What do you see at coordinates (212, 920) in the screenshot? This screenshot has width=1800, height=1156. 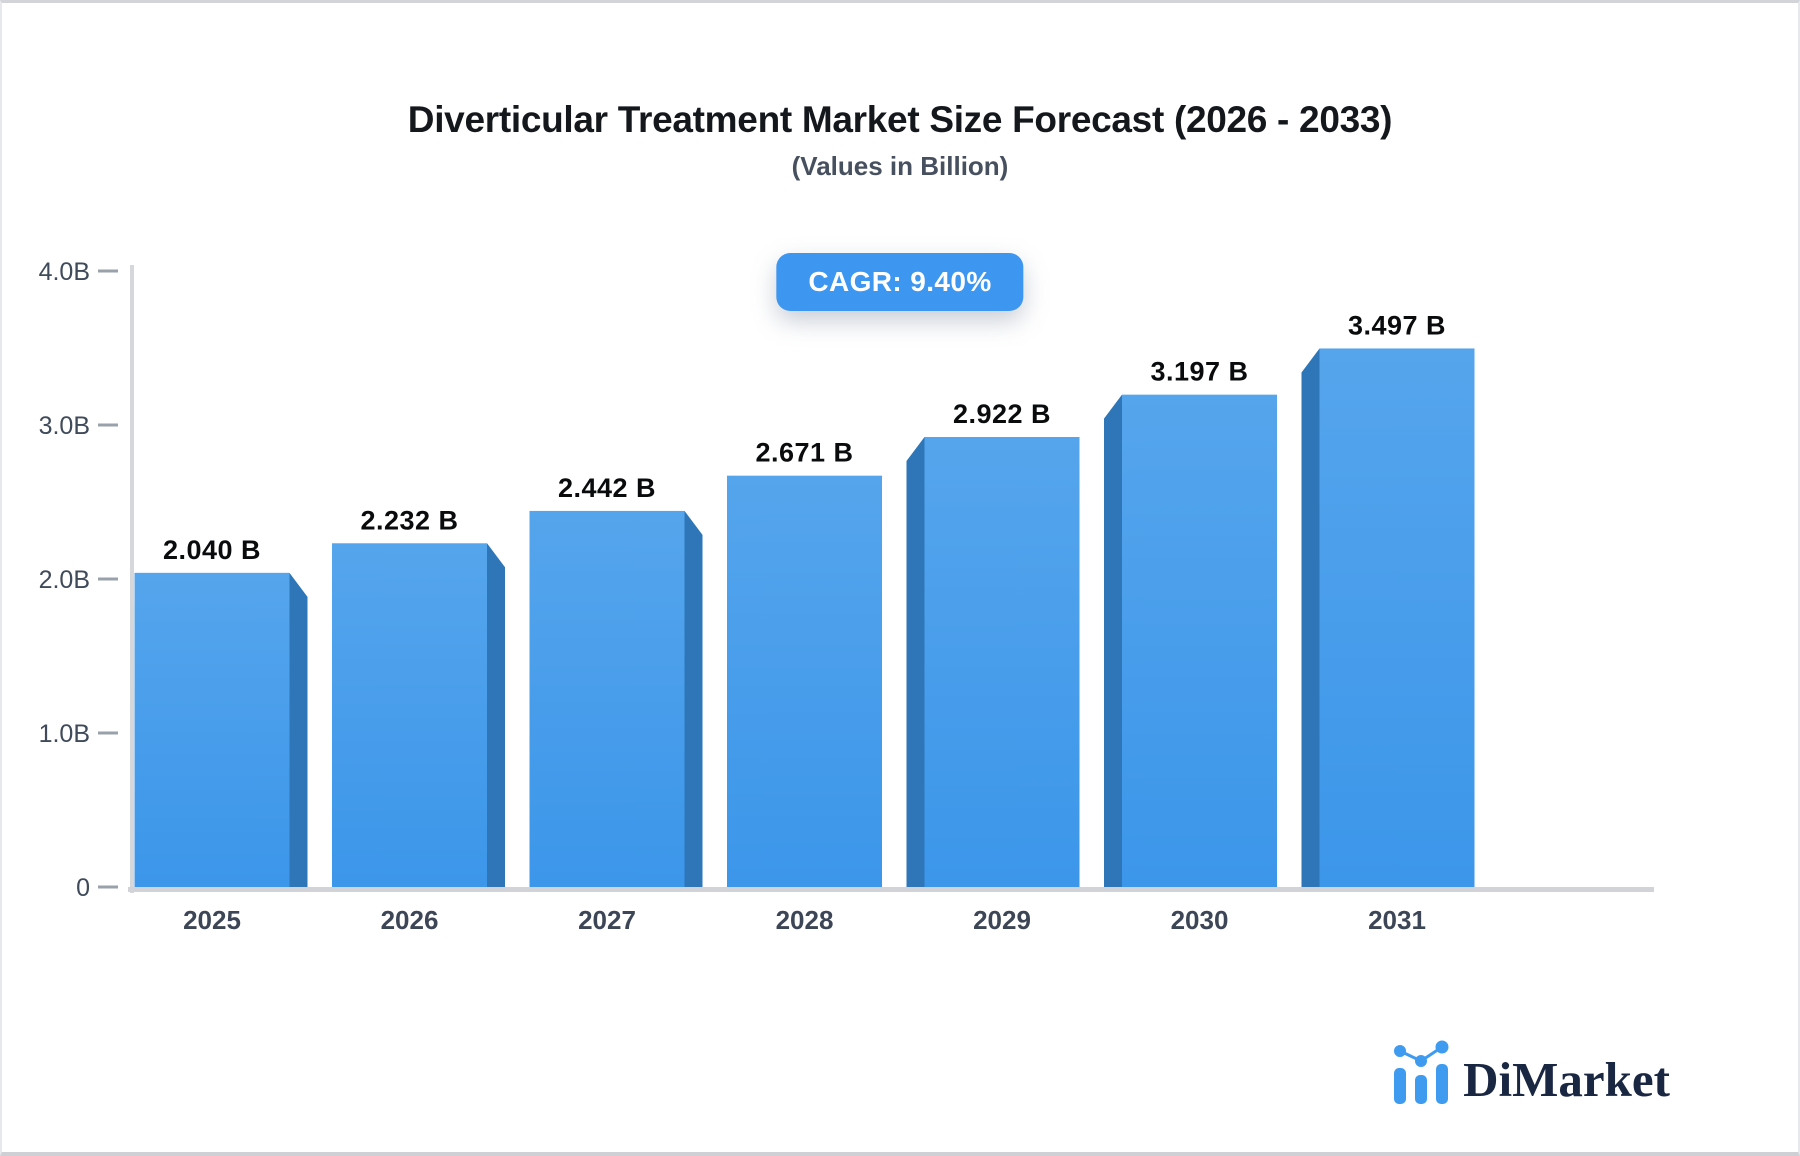 I see `x-tick-label: 2025` at bounding box center [212, 920].